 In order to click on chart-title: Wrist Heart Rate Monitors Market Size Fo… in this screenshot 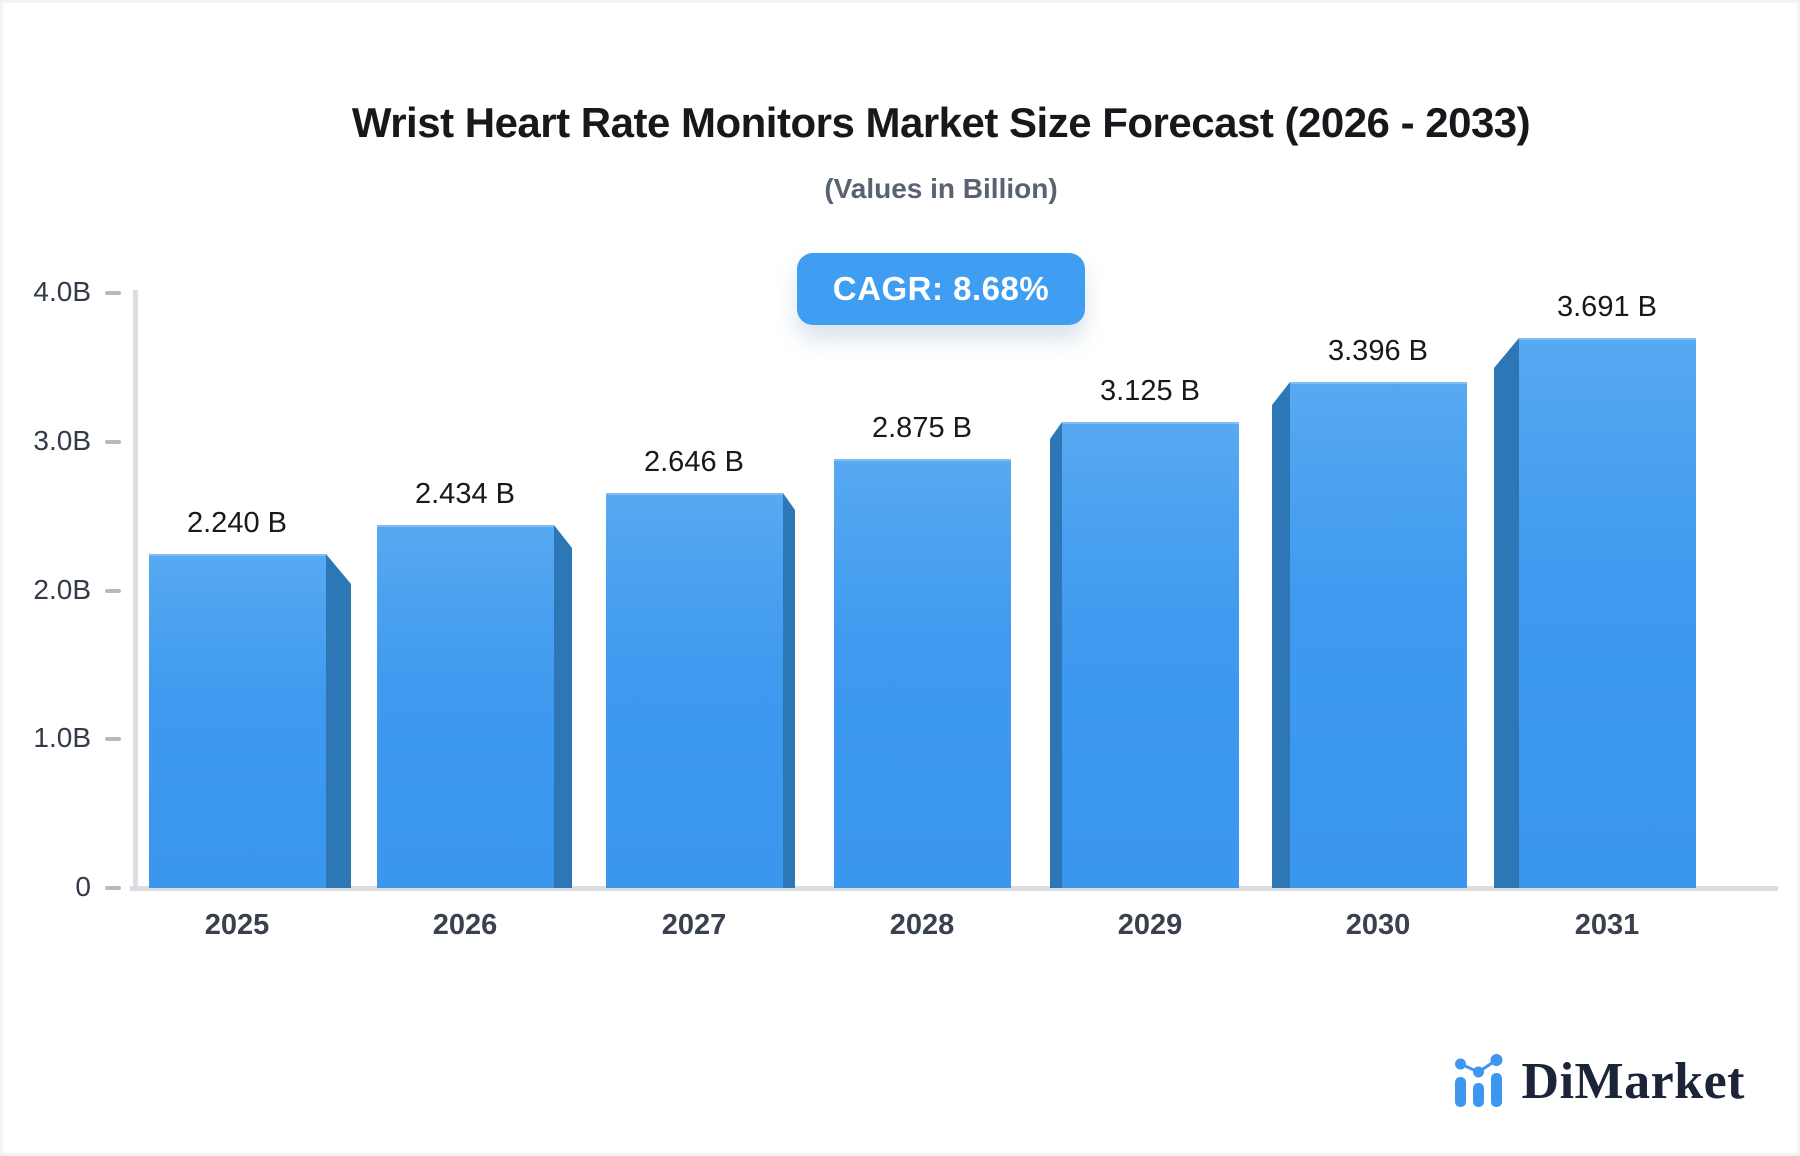, I will do `click(941, 122)`.